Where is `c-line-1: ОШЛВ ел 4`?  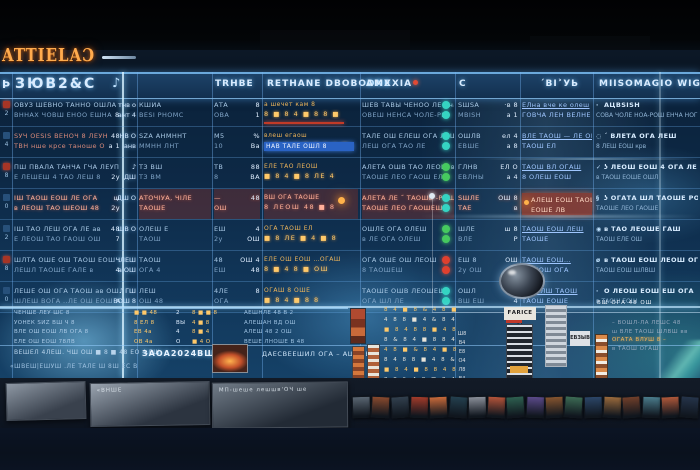
c-line-1: ОШЛВ ел 4 is located at coordinates (488, 136).